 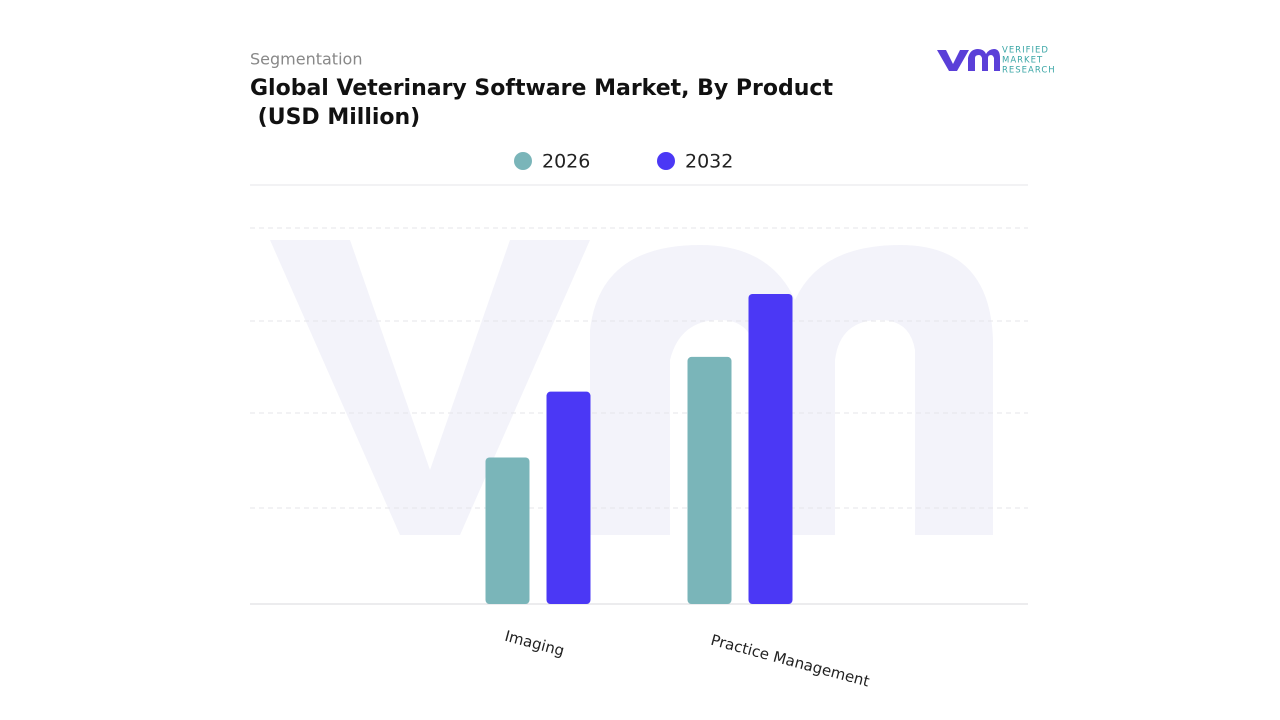 What do you see at coordinates (566, 162) in the screenshot?
I see `legend-label: 2026` at bounding box center [566, 162].